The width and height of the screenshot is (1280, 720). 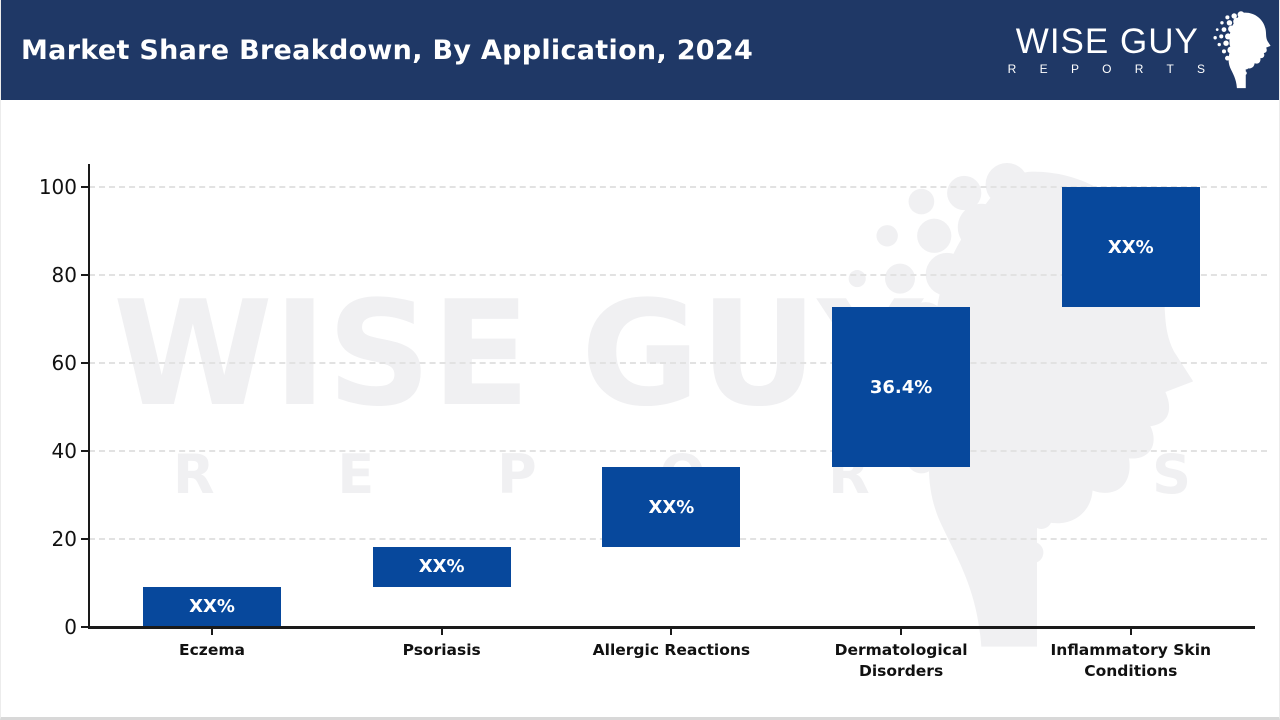 What do you see at coordinates (441, 650) in the screenshot?
I see `category-label: Psoriasis` at bounding box center [441, 650].